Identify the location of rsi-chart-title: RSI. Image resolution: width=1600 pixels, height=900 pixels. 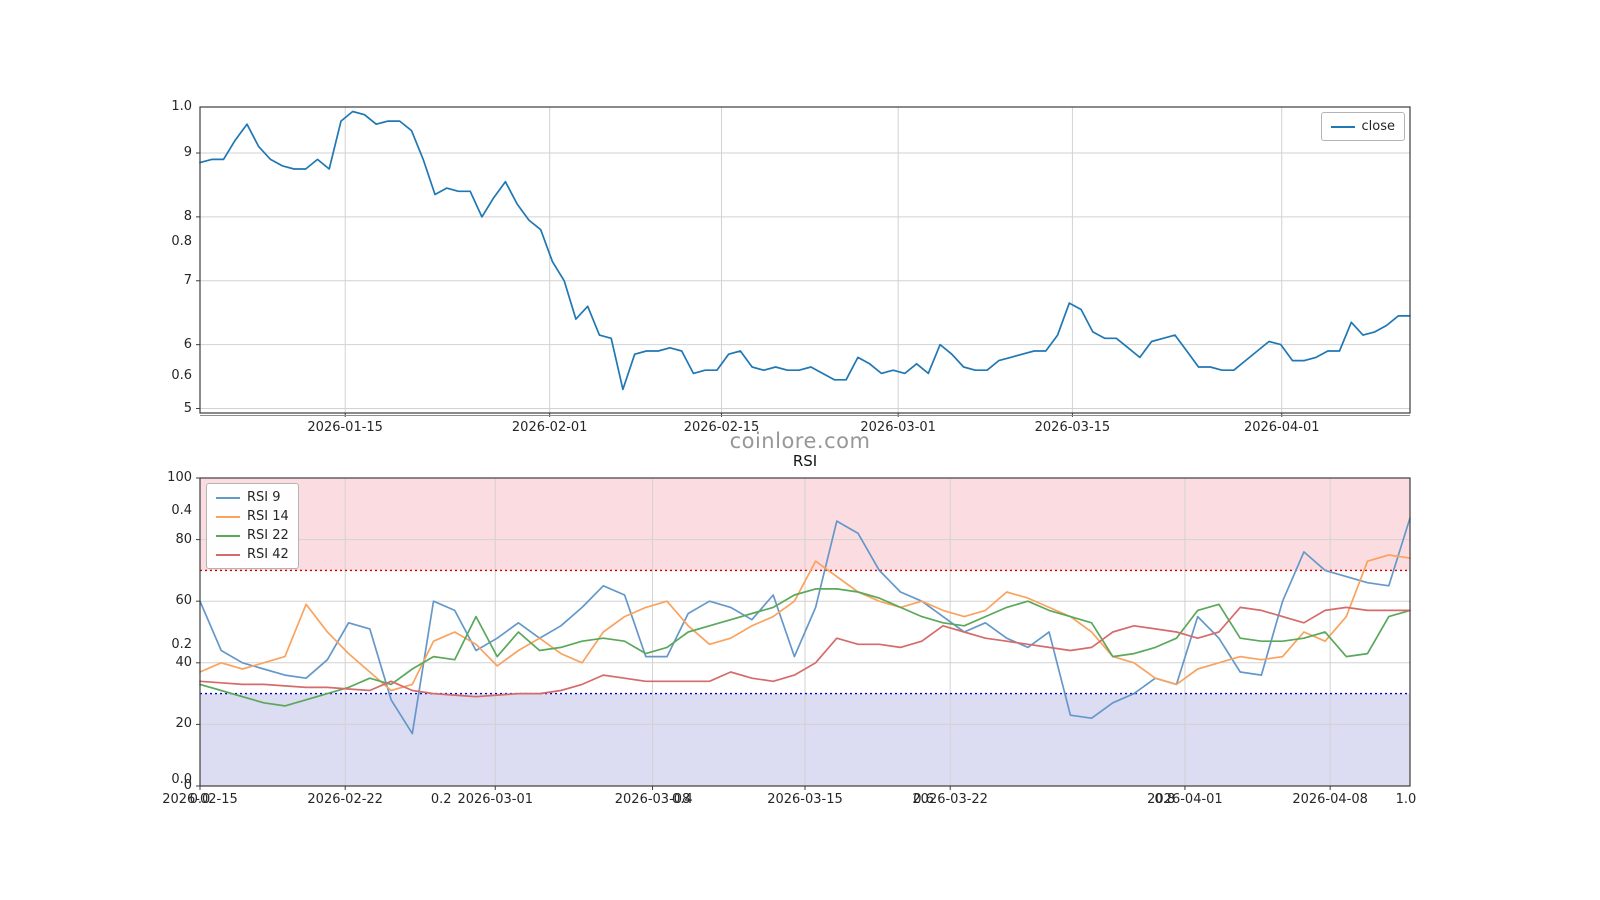
(805, 461).